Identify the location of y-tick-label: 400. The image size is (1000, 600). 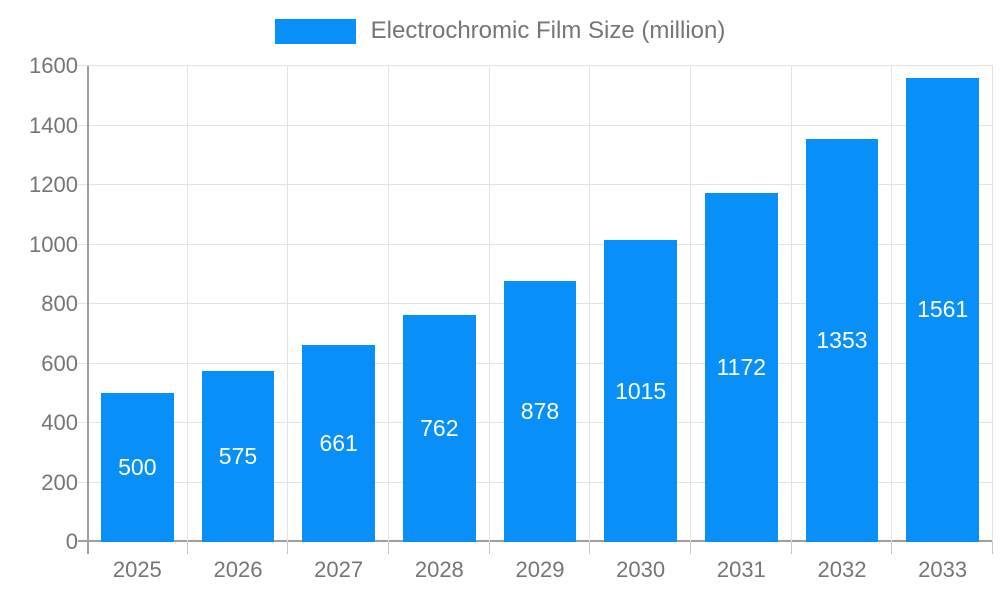
(59, 422).